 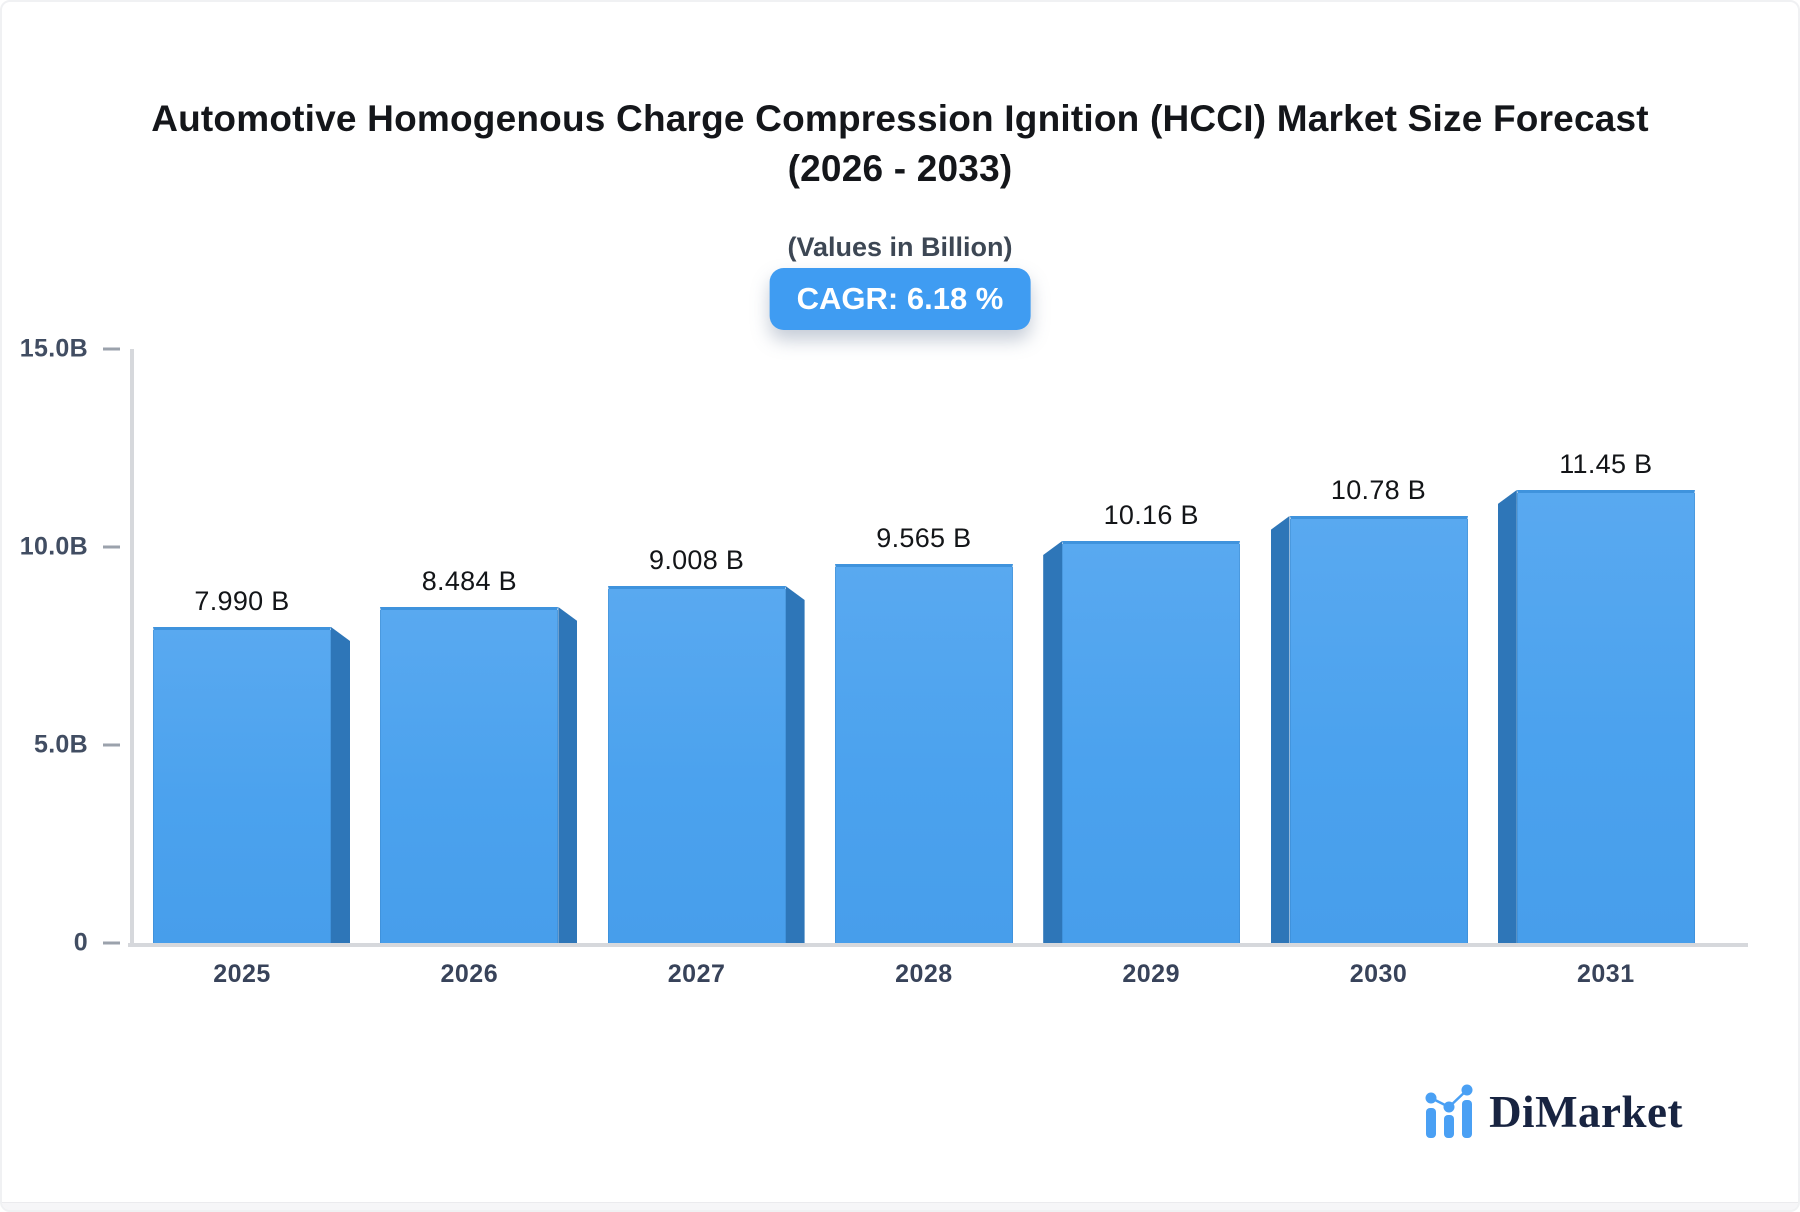 I want to click on bar-2025, so click(x=242, y=785).